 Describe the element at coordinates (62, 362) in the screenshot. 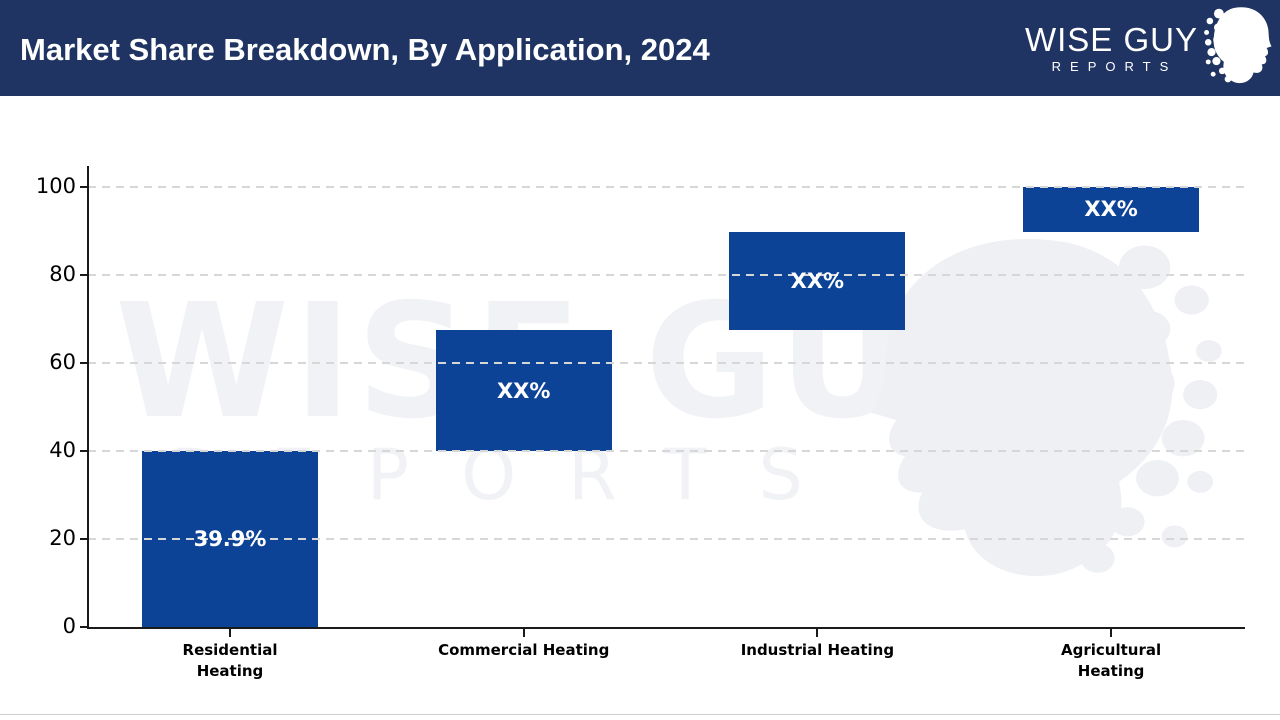

I see `y-tick-label: 60` at that location.